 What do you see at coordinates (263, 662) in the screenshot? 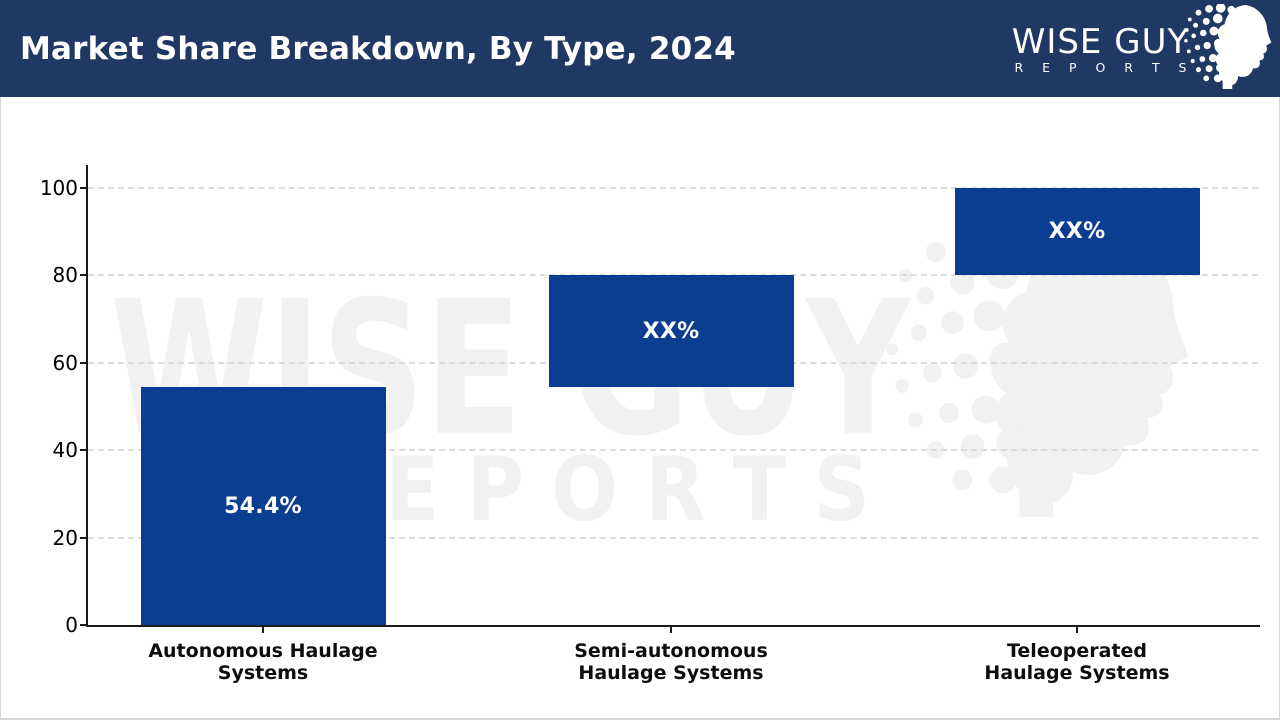
I see `x-category-label: Autonomous Haulage Systems` at bounding box center [263, 662].